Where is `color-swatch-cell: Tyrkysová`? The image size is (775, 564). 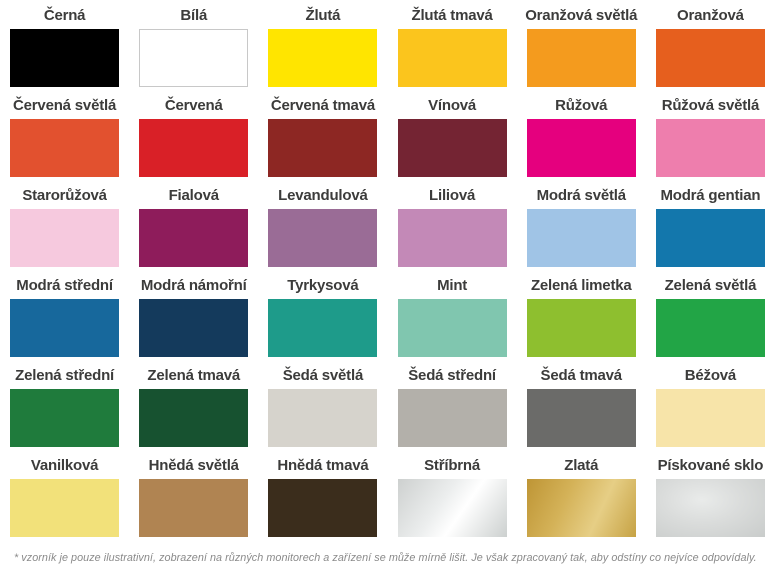
color-swatch-cell: Tyrkysová is located at coordinates (322, 316).